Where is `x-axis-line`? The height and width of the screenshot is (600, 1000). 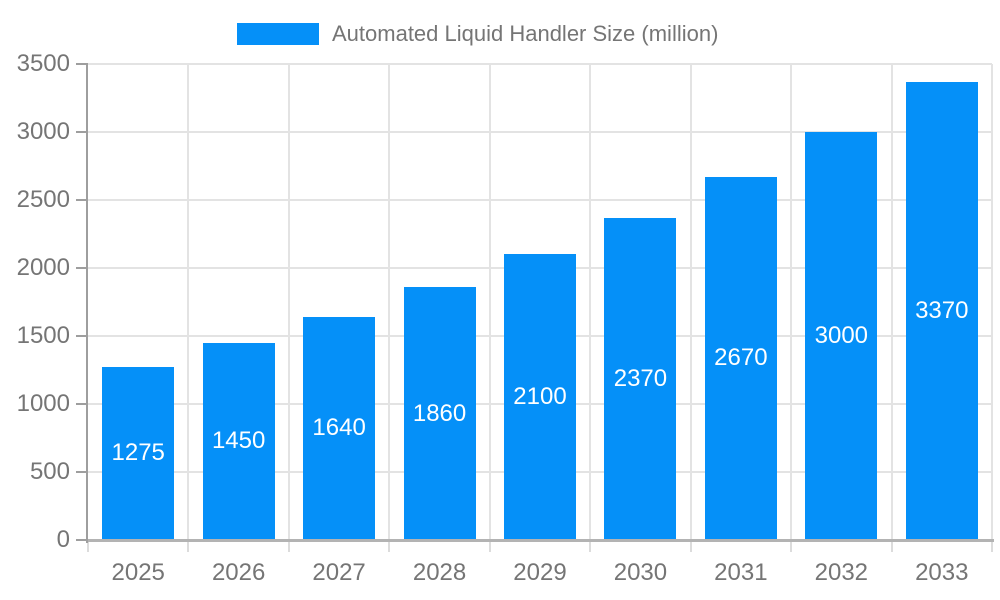 x-axis-line is located at coordinates (541, 540).